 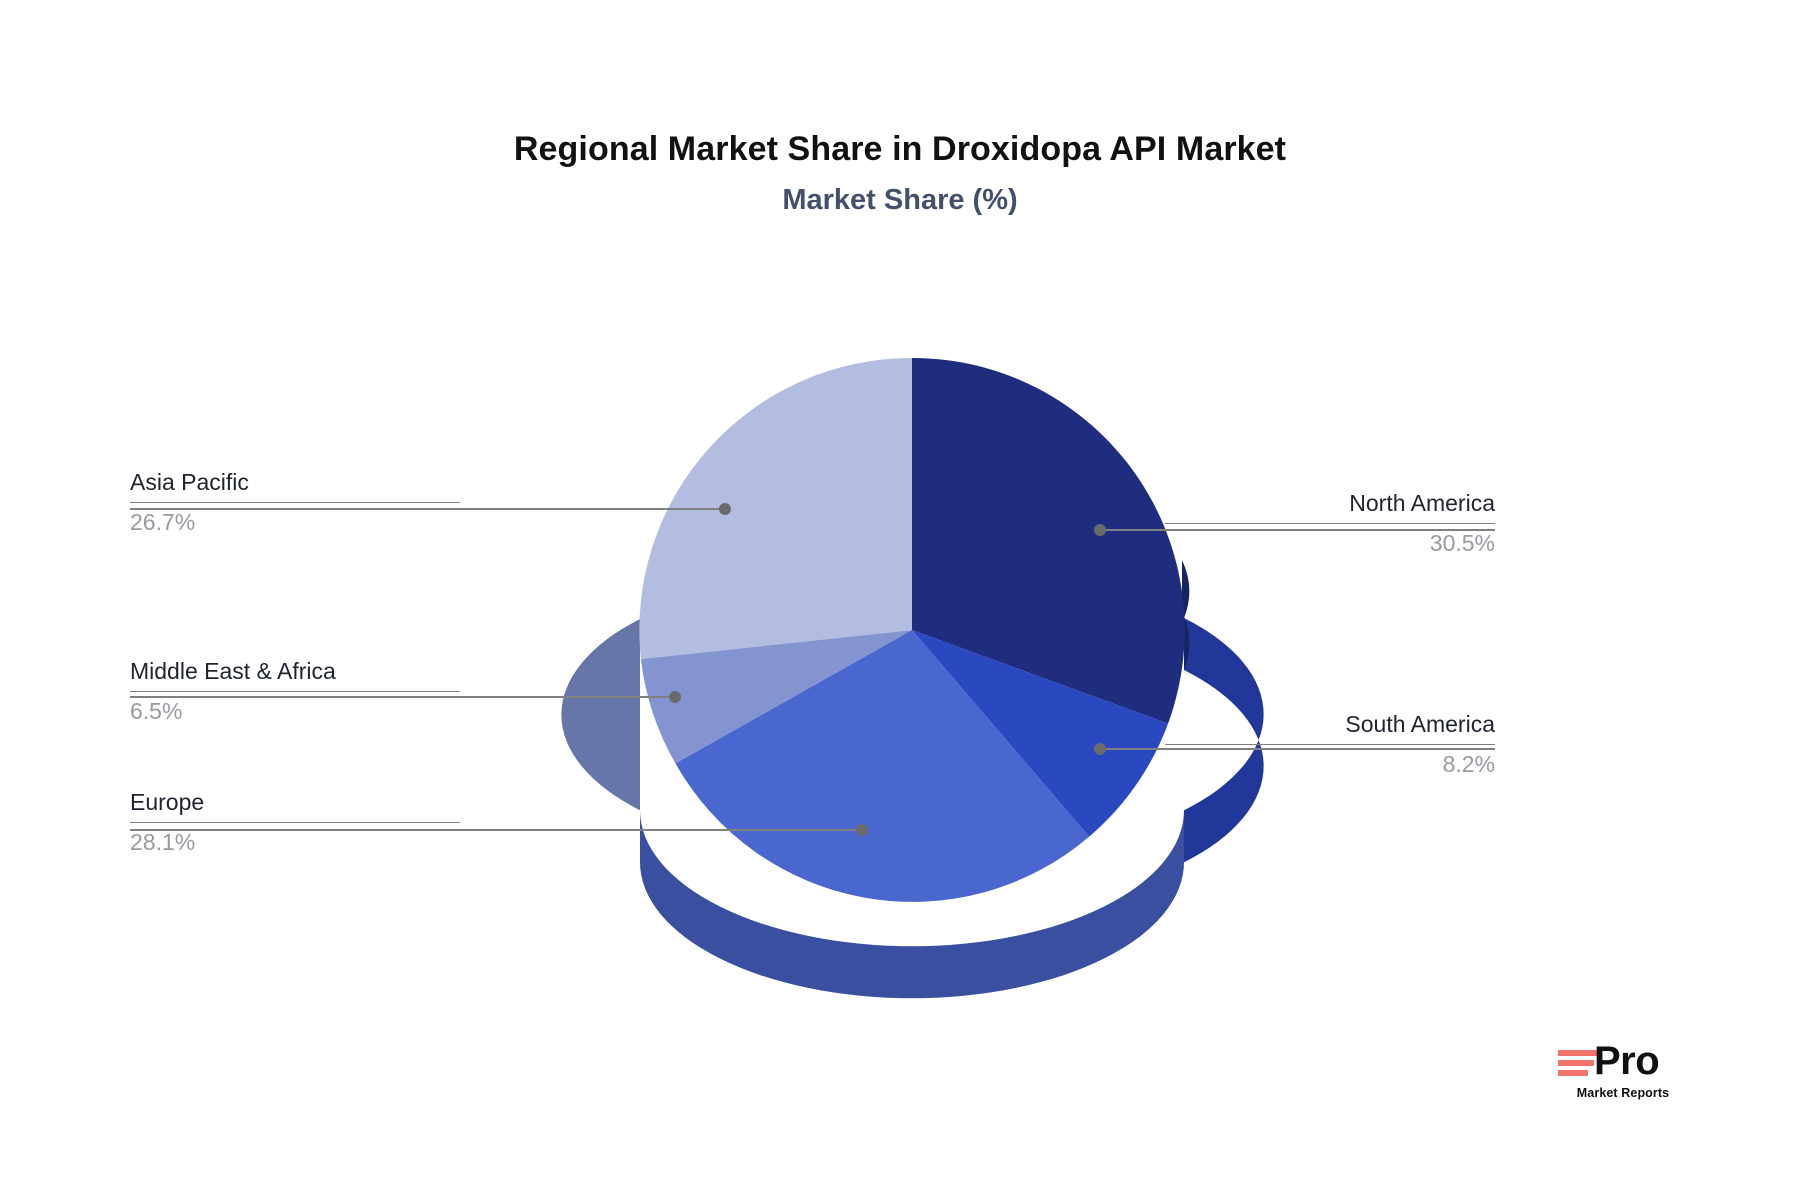 I want to click on label-south-america-value: 8.2%, so click(x=1468, y=764).